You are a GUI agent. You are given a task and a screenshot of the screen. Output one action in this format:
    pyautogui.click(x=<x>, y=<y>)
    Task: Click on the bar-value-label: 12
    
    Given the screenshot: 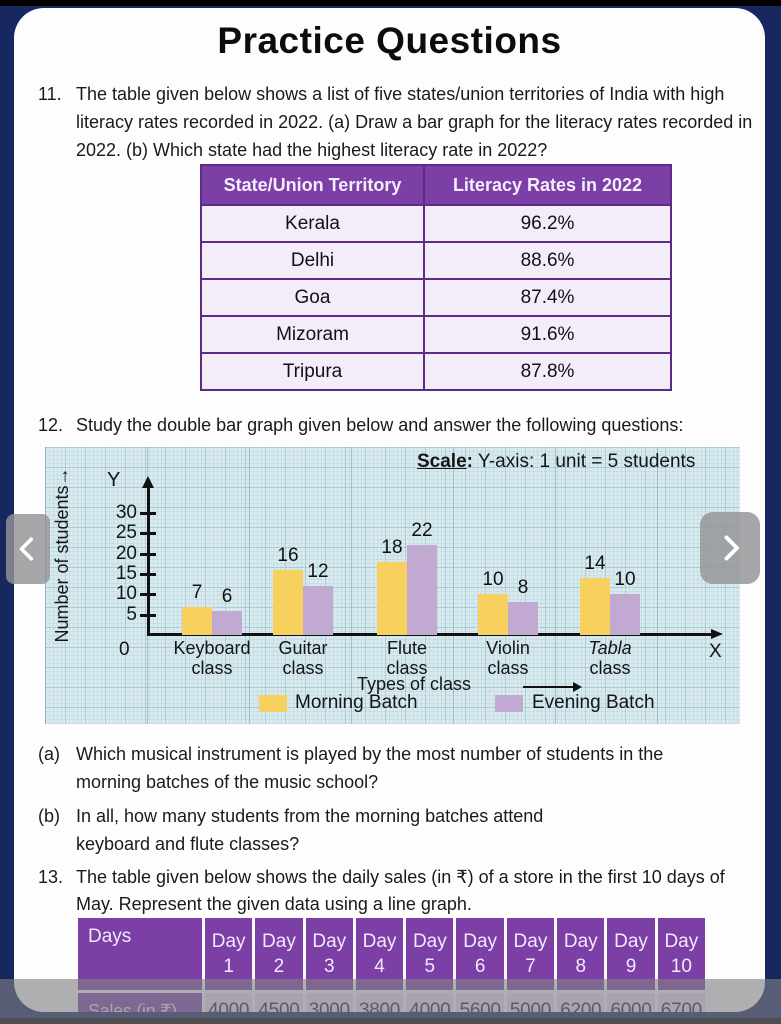 What is the action you would take?
    pyautogui.click(x=318, y=572)
    